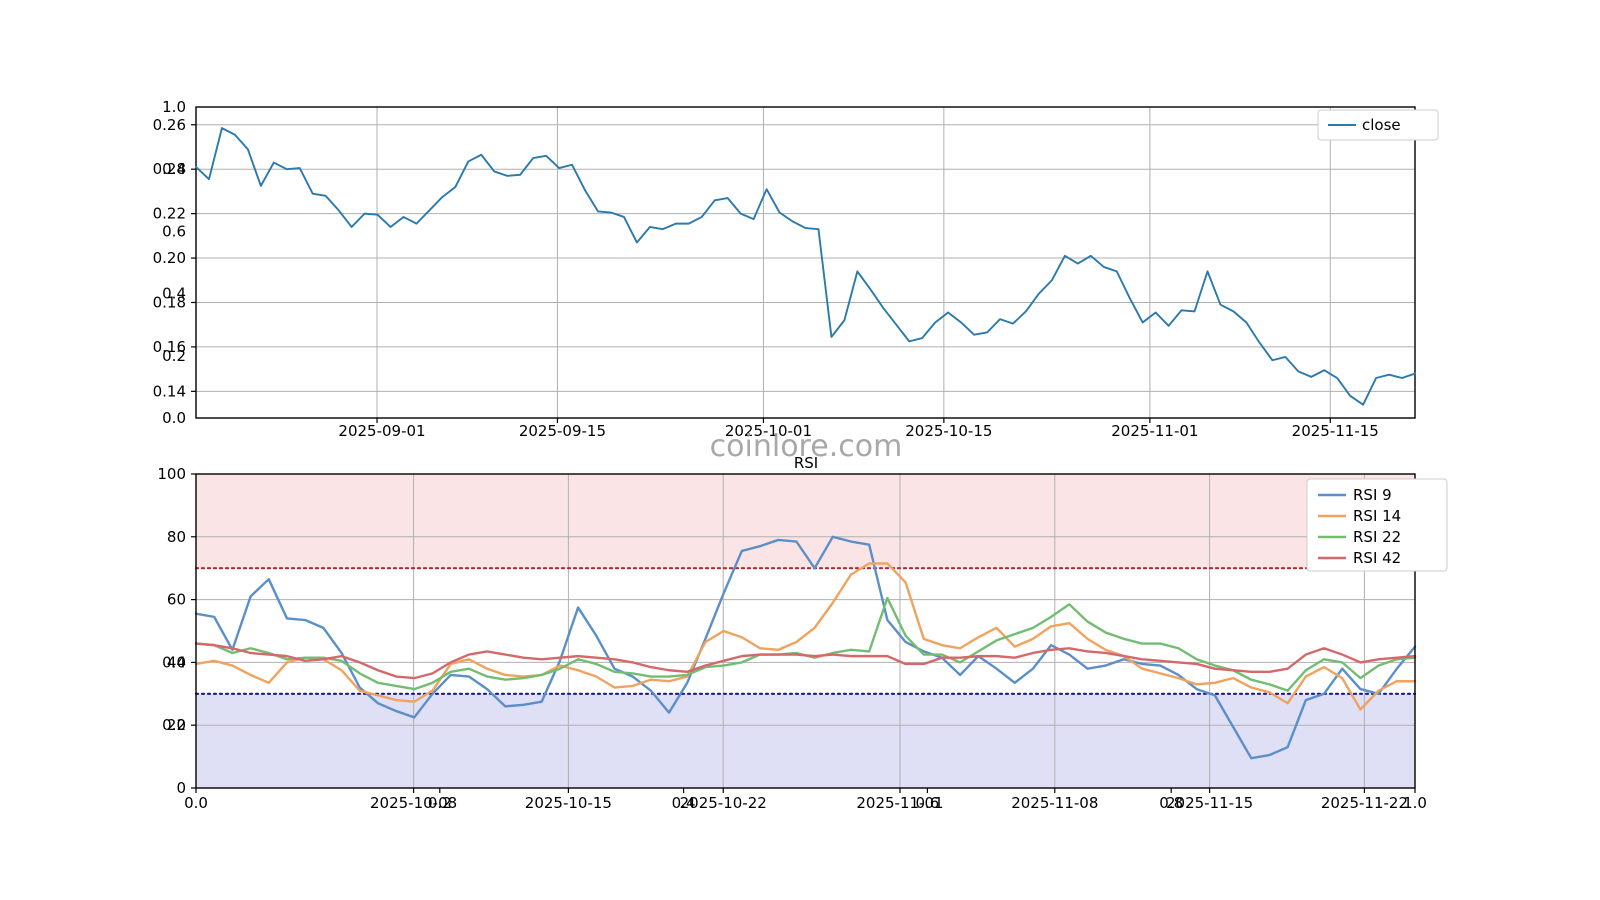 The width and height of the screenshot is (1600, 900). What do you see at coordinates (805, 521) in the screenshot?
I see `rsi-overbought-band` at bounding box center [805, 521].